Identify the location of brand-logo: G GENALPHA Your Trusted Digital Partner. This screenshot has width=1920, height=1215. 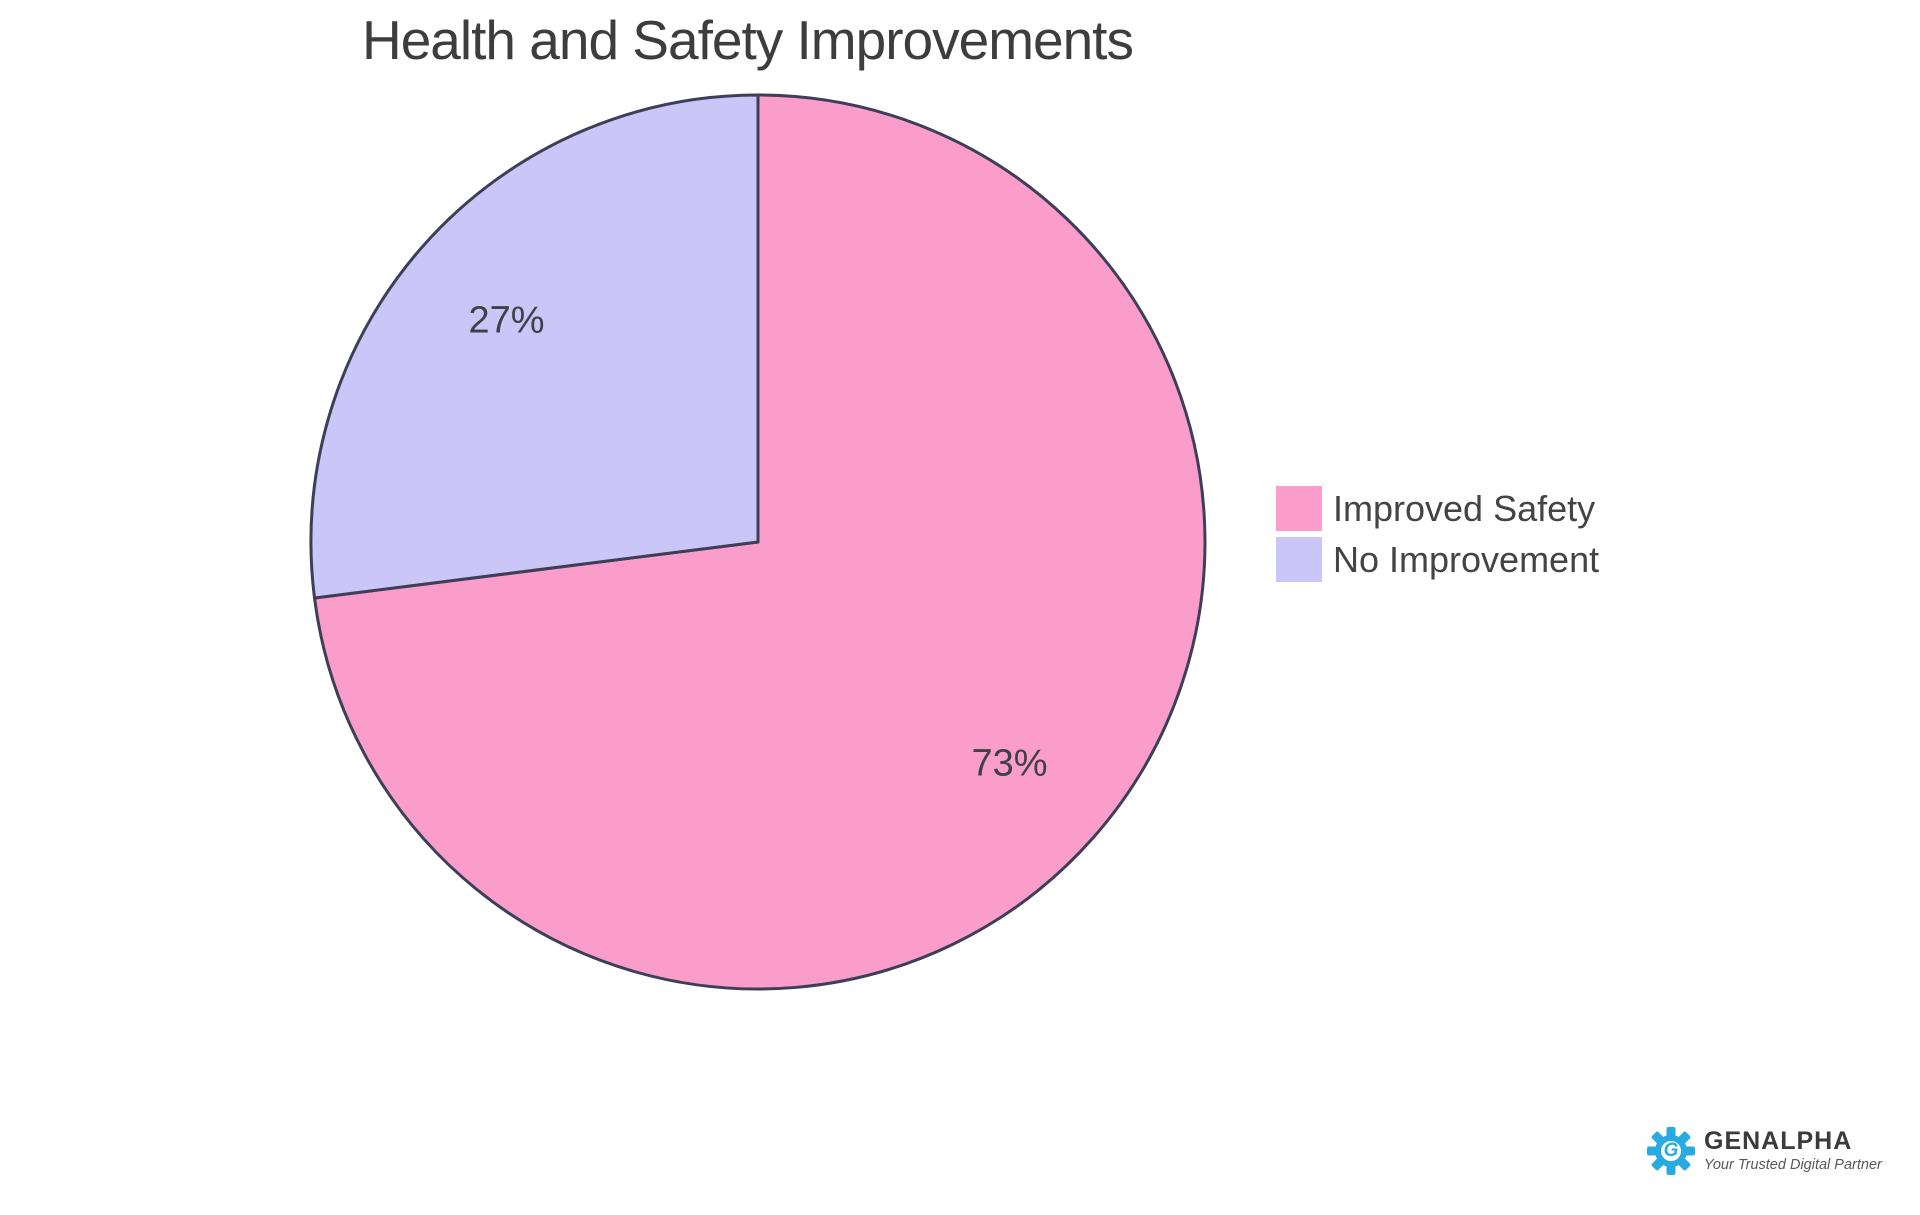
(1764, 1151).